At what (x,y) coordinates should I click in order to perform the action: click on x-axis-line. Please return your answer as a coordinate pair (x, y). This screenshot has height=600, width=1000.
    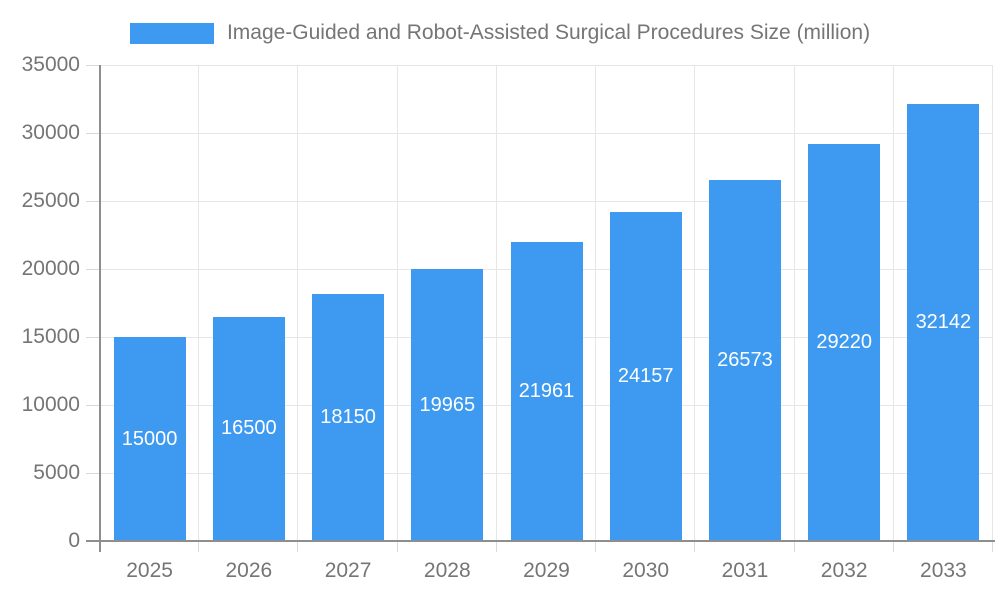
    Looking at the image, I should click on (540, 541).